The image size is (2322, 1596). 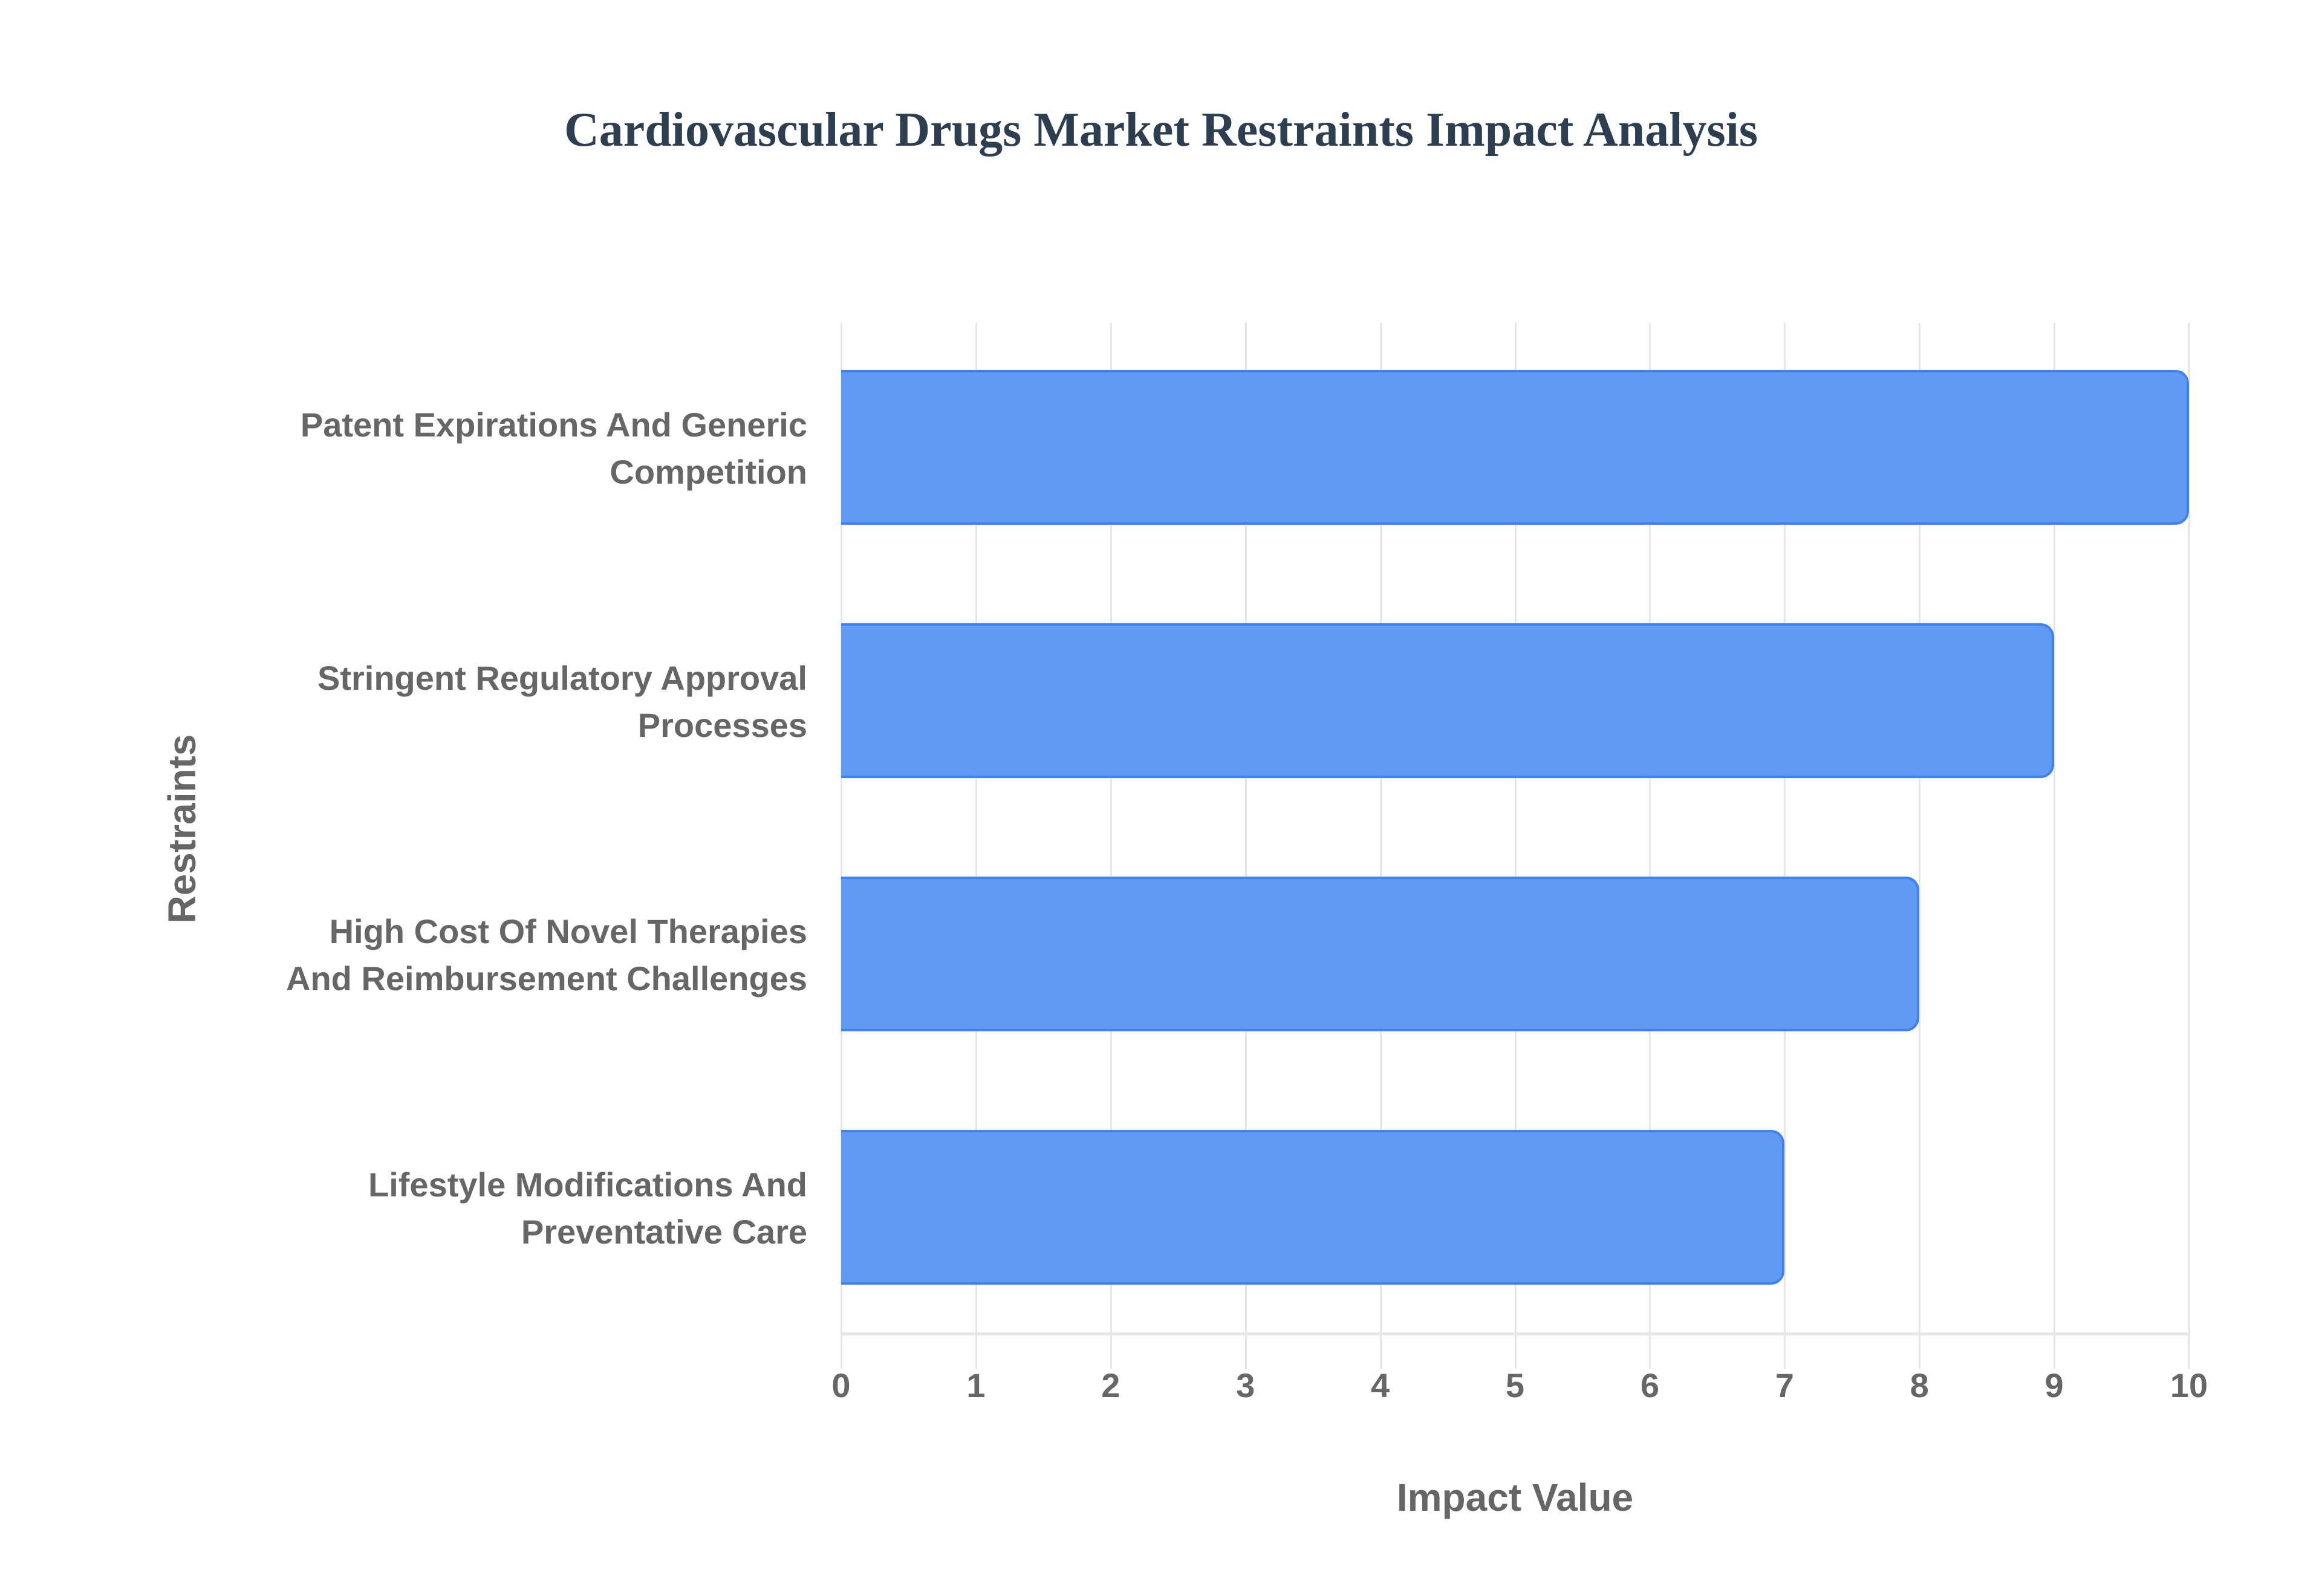 I want to click on x-axis-label: Impact Value, so click(x=1515, y=1497).